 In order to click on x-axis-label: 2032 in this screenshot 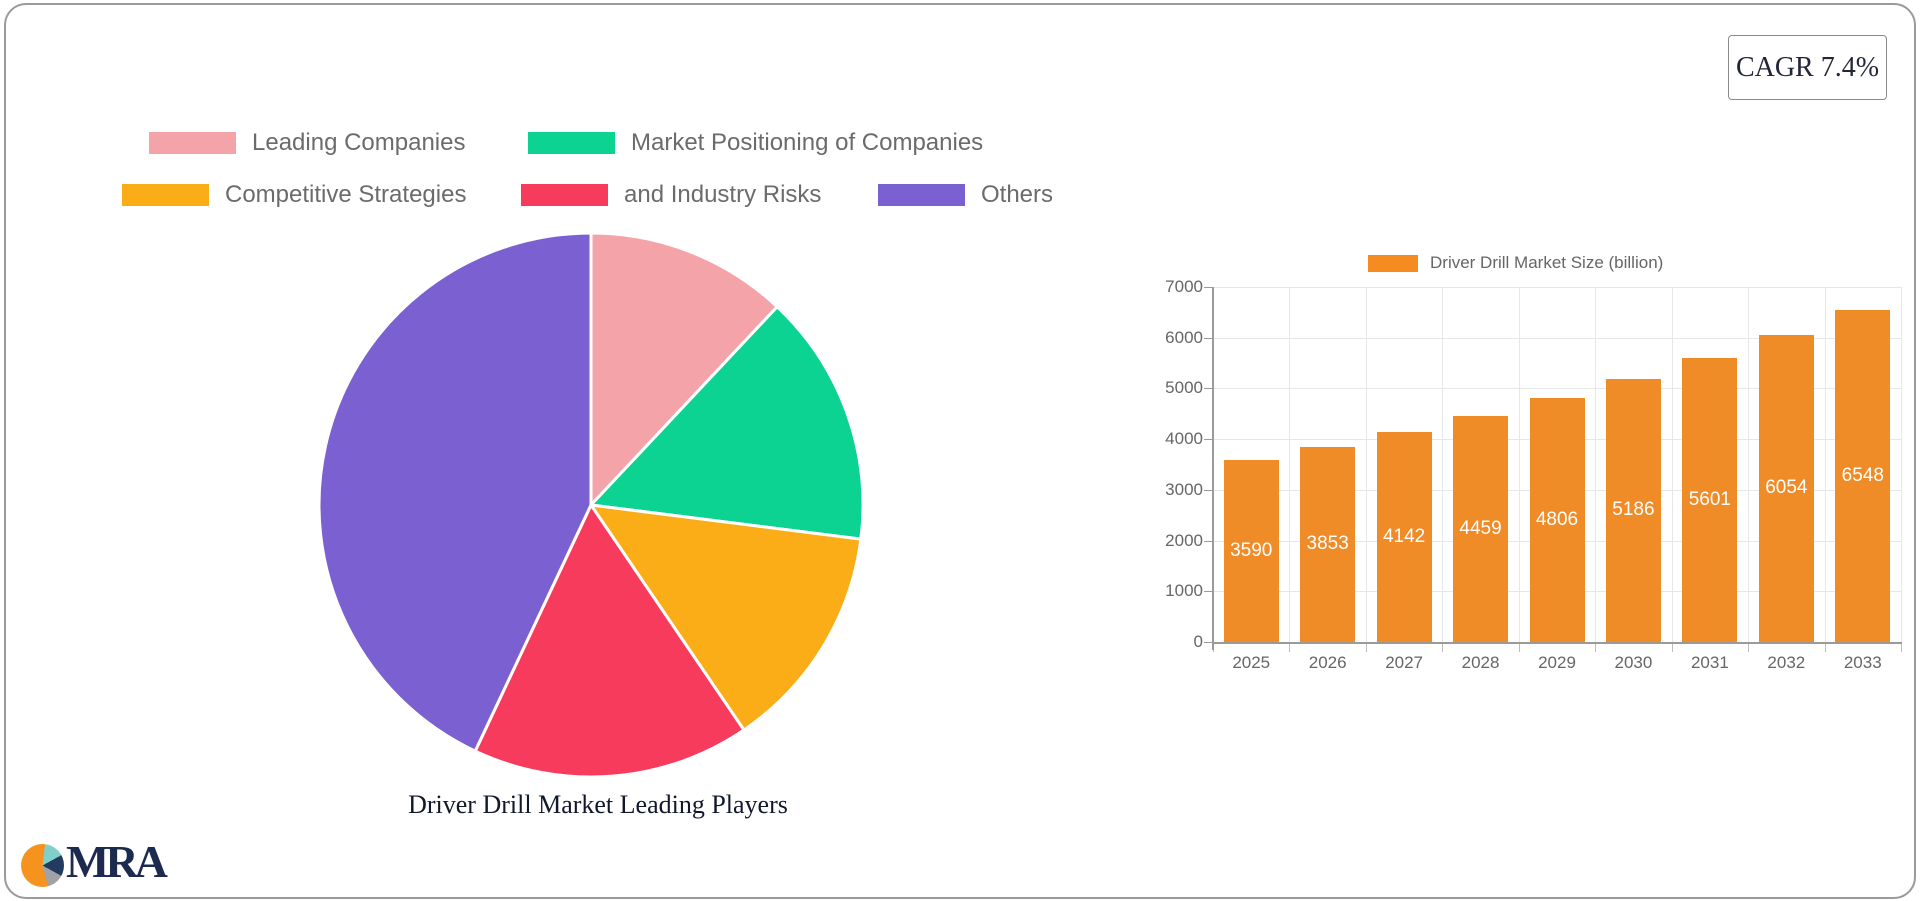, I will do `click(1786, 662)`.